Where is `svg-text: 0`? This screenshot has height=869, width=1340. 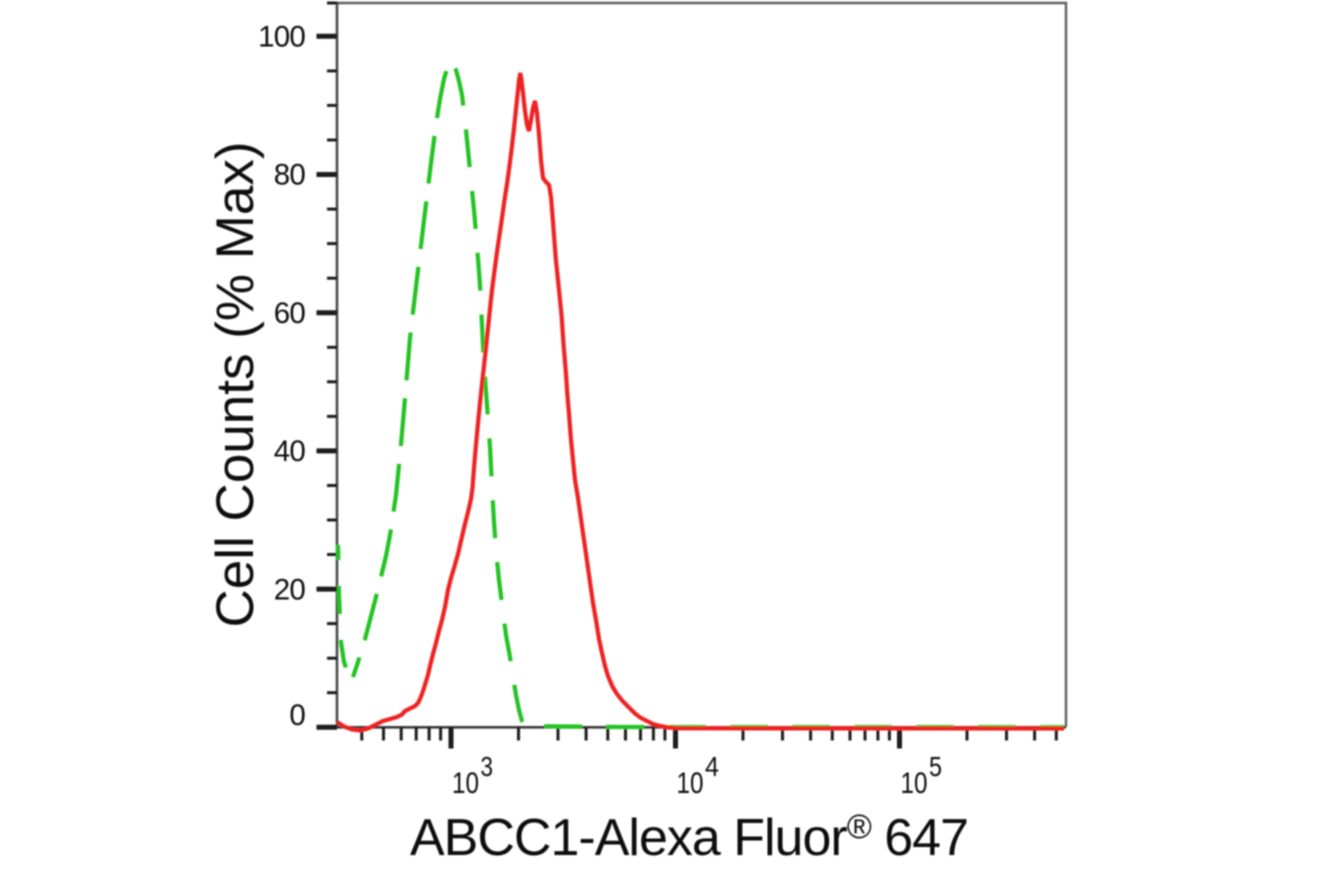 svg-text: 0 is located at coordinates (297, 715).